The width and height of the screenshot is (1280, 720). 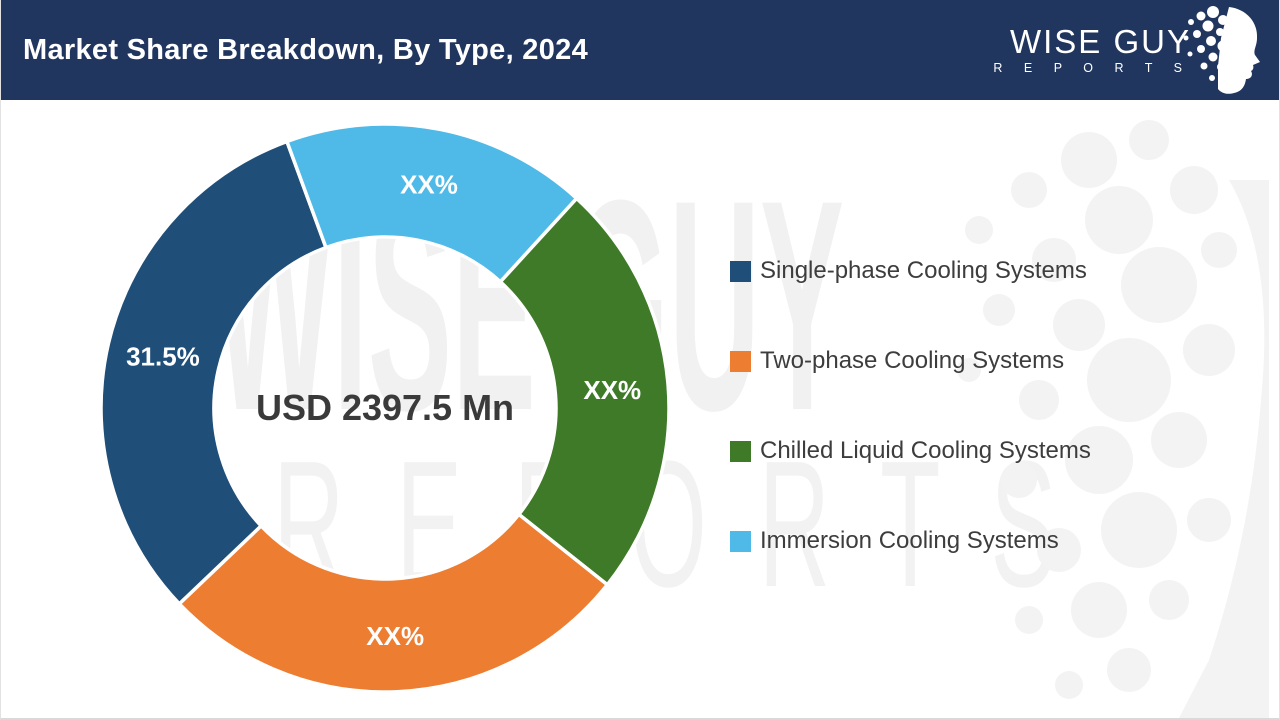 I want to click on legend-label: Single-phase Cooling Systems, so click(x=923, y=270).